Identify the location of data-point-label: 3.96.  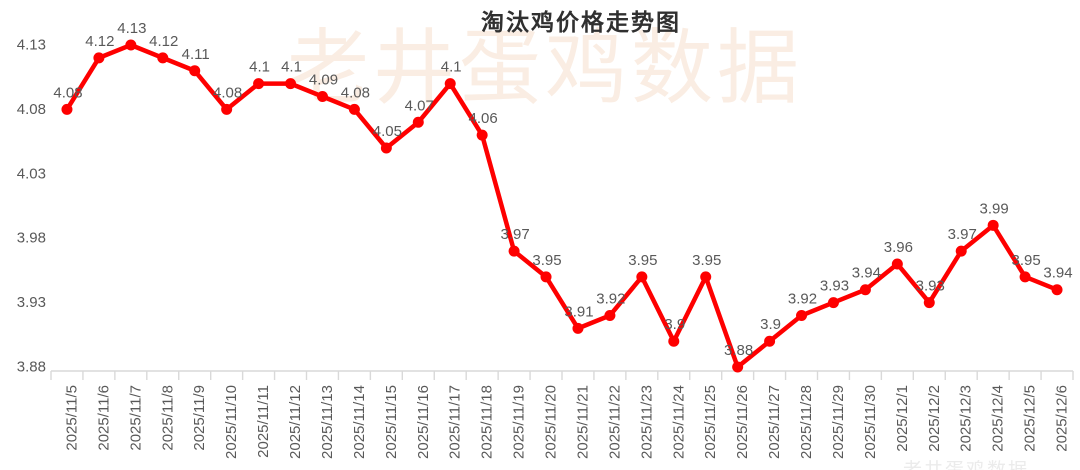
(898, 247).